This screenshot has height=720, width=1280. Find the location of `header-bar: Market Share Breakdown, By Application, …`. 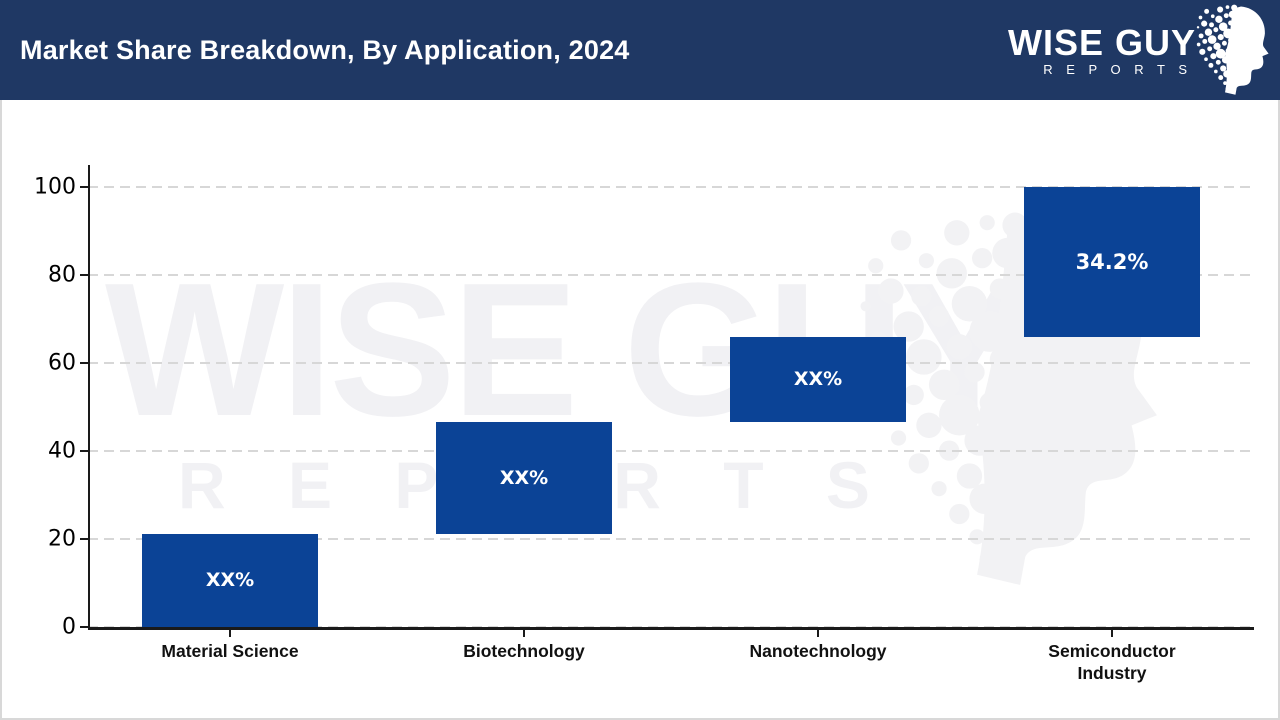

header-bar: Market Share Breakdown, By Application, … is located at coordinates (640, 50).